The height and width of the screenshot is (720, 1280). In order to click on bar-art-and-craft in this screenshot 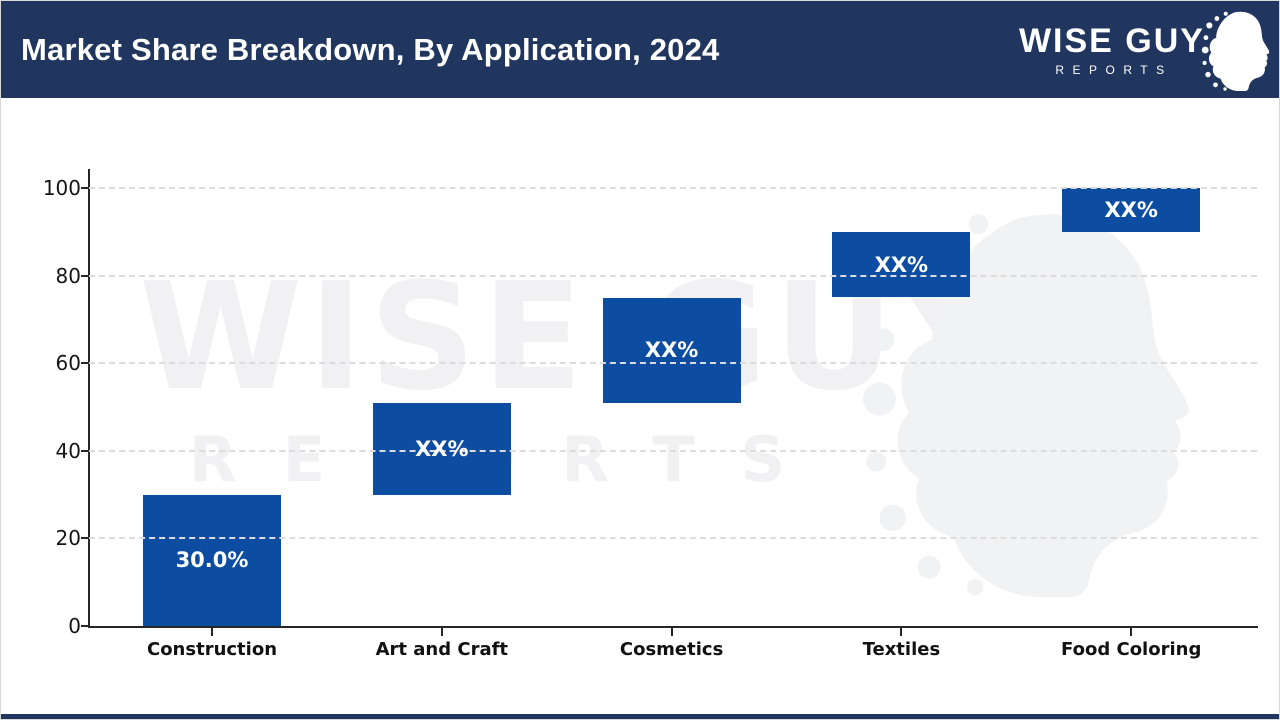, I will do `click(441, 448)`.